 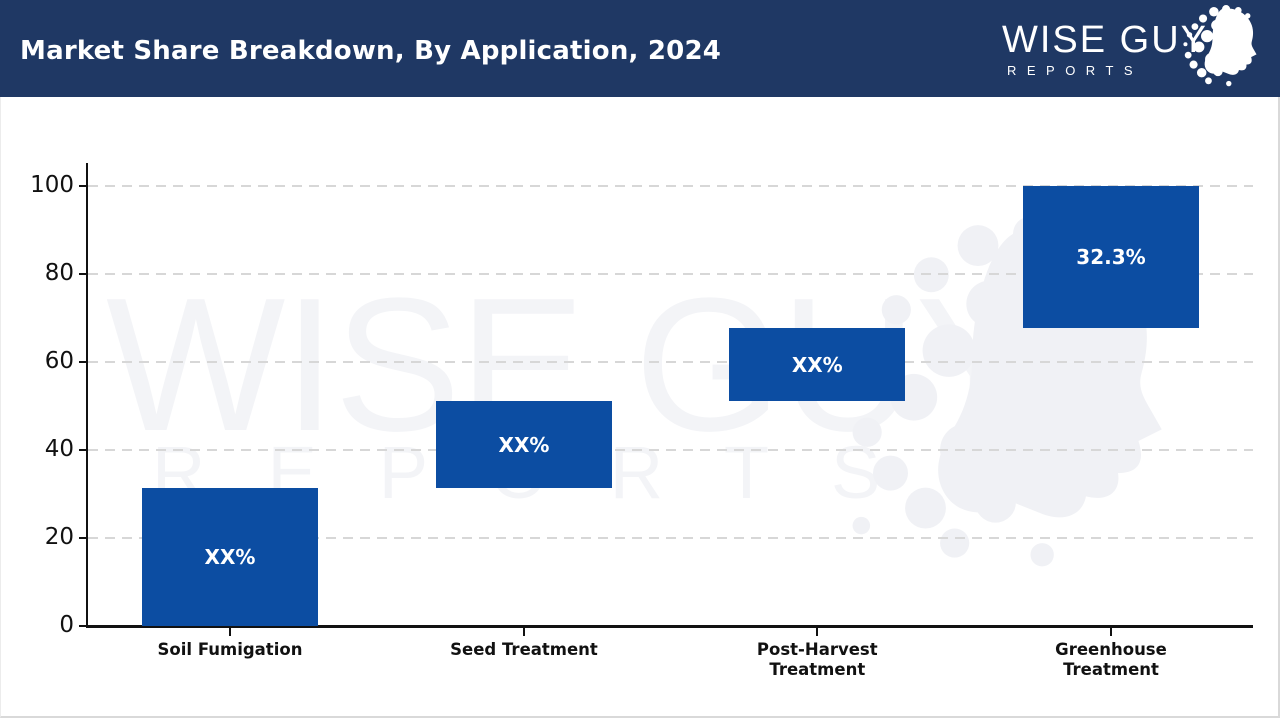 What do you see at coordinates (59, 536) in the screenshot?
I see `y-axis-tick-label: 20` at bounding box center [59, 536].